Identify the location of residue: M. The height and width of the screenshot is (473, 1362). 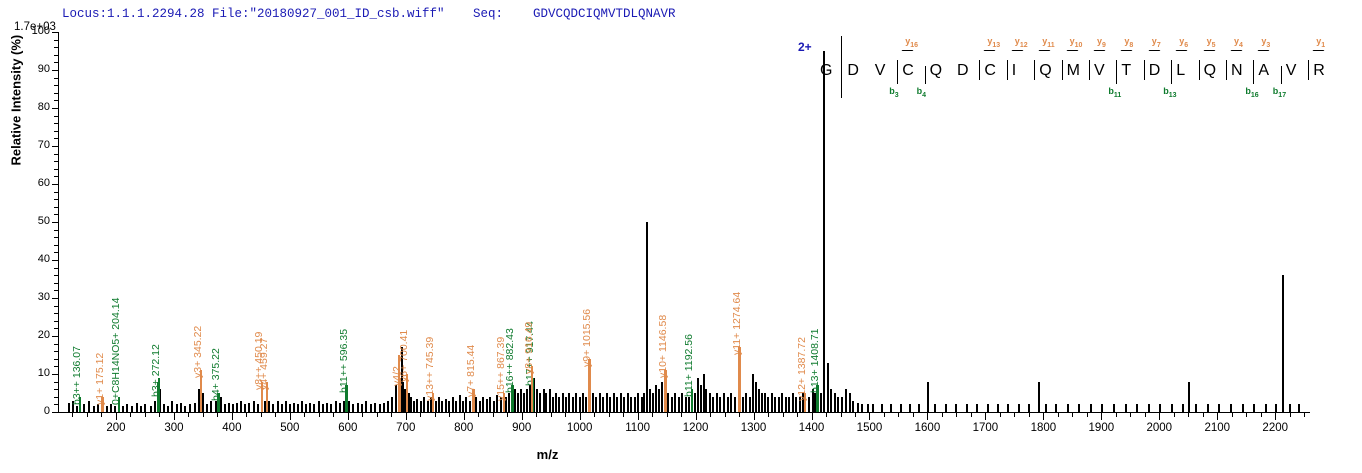
(1073, 70).